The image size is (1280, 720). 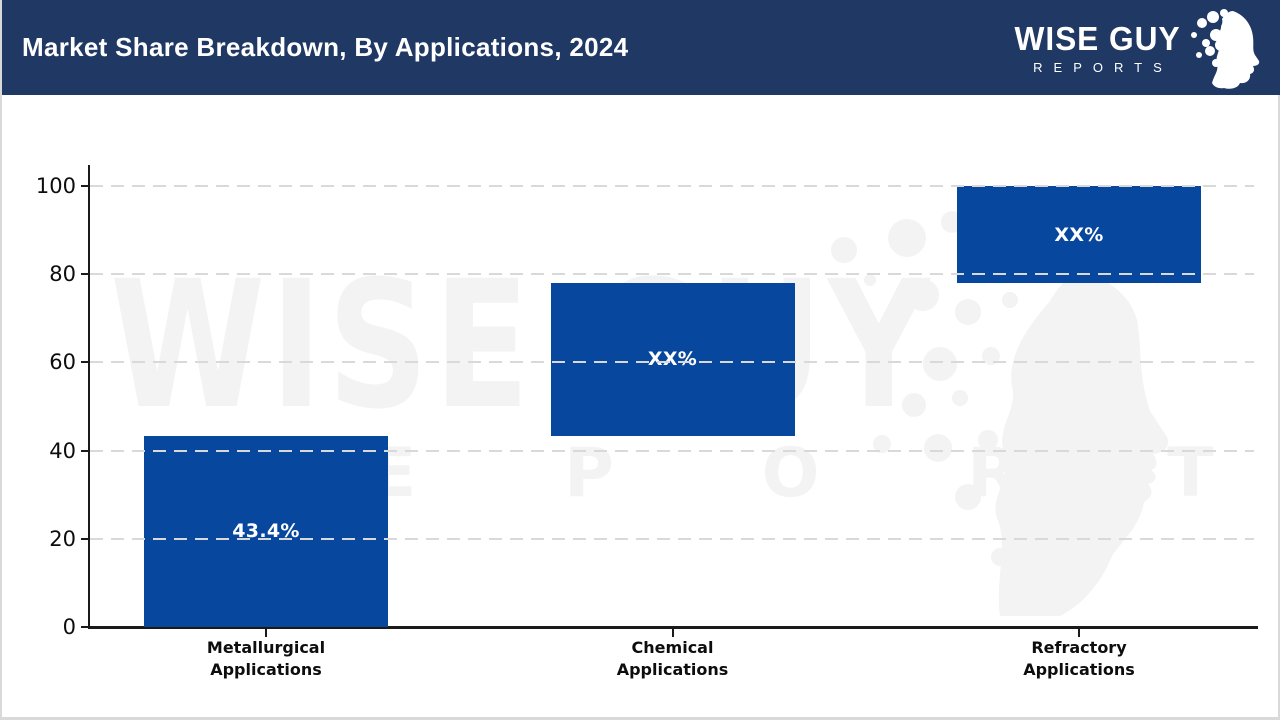 What do you see at coordinates (62, 362) in the screenshot?
I see `y-tick-label: 60` at bounding box center [62, 362].